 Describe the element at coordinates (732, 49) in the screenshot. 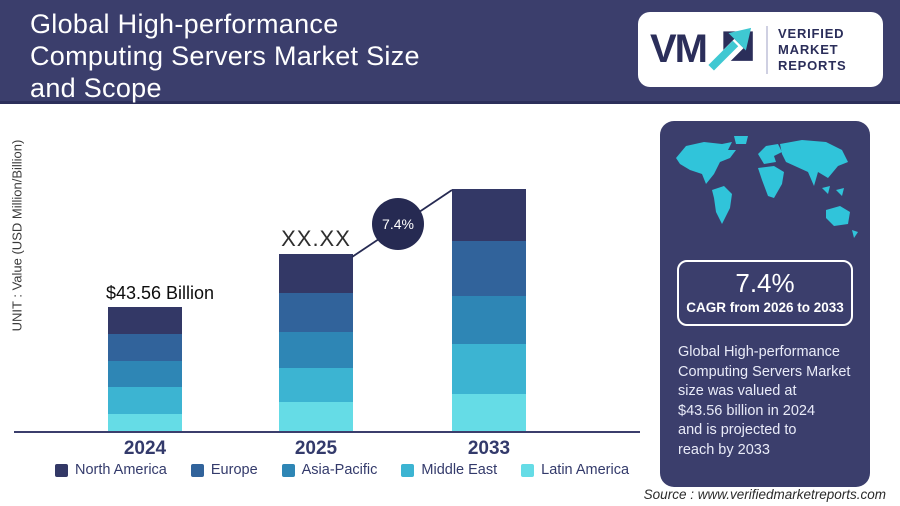

I see `trend-arrow-icon` at that location.